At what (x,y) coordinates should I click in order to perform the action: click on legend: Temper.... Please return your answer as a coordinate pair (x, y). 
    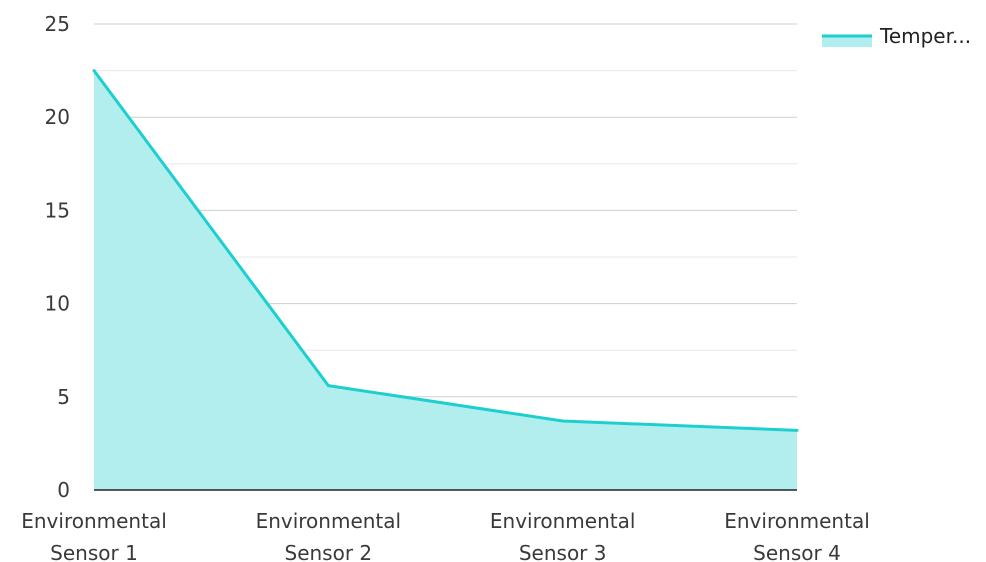
    Looking at the image, I should click on (896, 36).